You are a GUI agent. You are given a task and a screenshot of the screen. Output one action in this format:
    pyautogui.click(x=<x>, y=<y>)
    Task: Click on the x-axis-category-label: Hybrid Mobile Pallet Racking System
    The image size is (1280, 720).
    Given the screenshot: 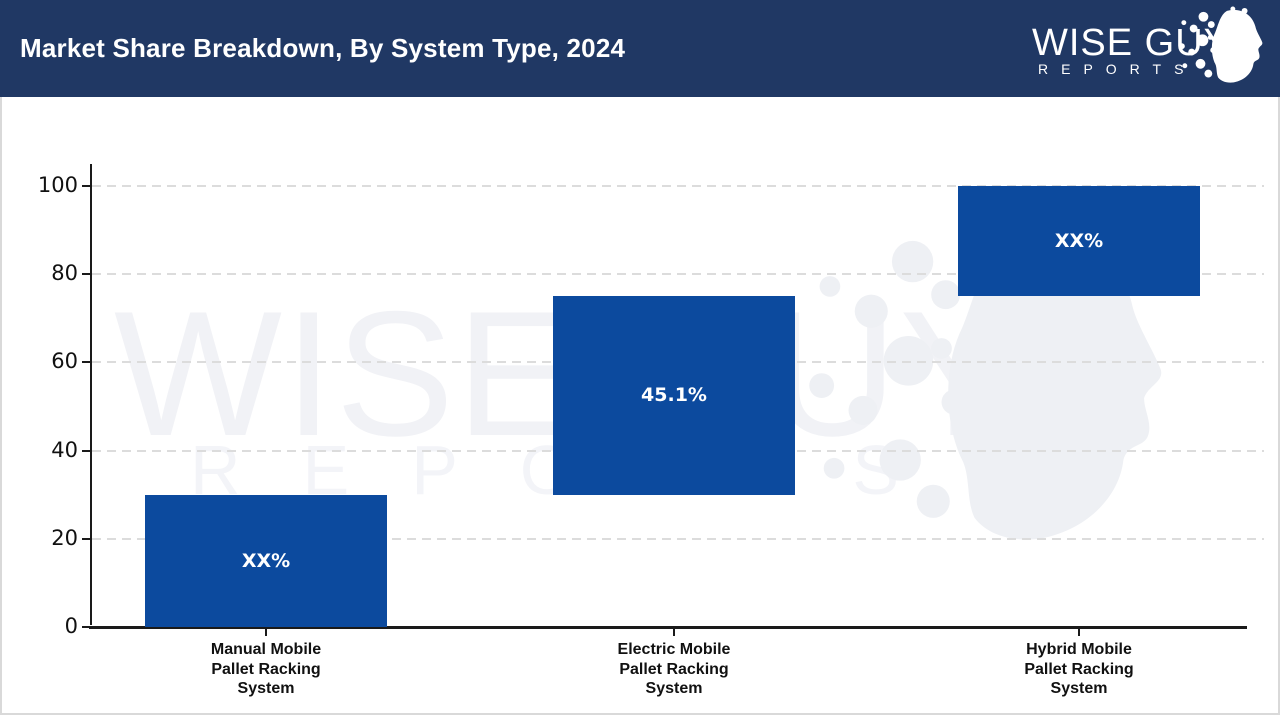 What is the action you would take?
    pyautogui.click(x=1079, y=669)
    